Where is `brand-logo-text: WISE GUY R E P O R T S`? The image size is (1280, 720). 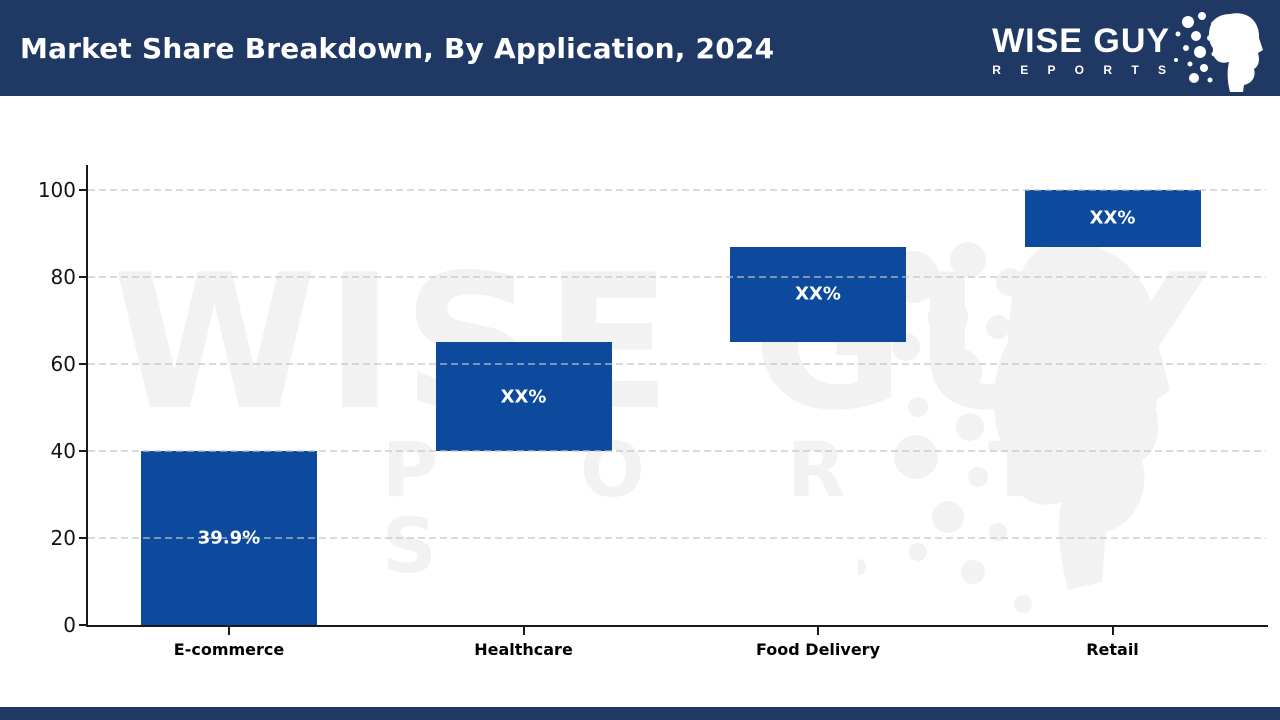 brand-logo-text: WISE GUY R E P O R T S is located at coordinates (1081, 49).